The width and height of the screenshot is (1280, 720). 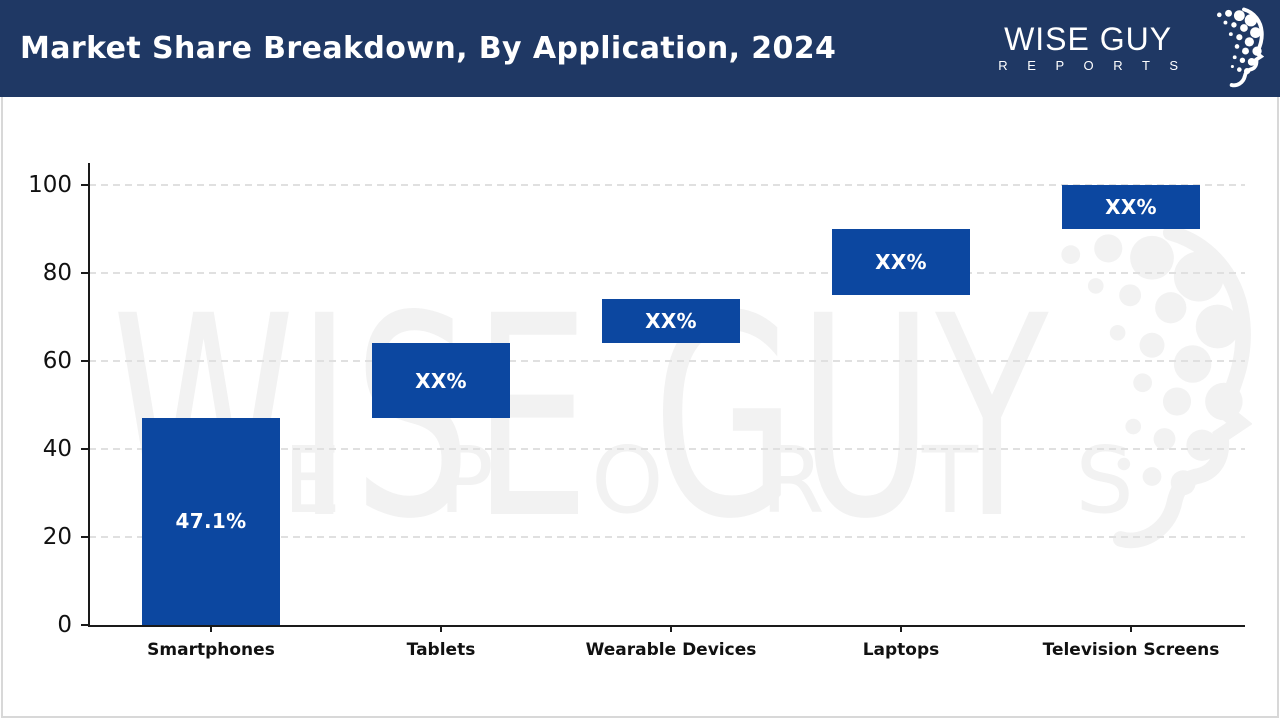 What do you see at coordinates (667, 185) in the screenshot?
I see `gridline-y100` at bounding box center [667, 185].